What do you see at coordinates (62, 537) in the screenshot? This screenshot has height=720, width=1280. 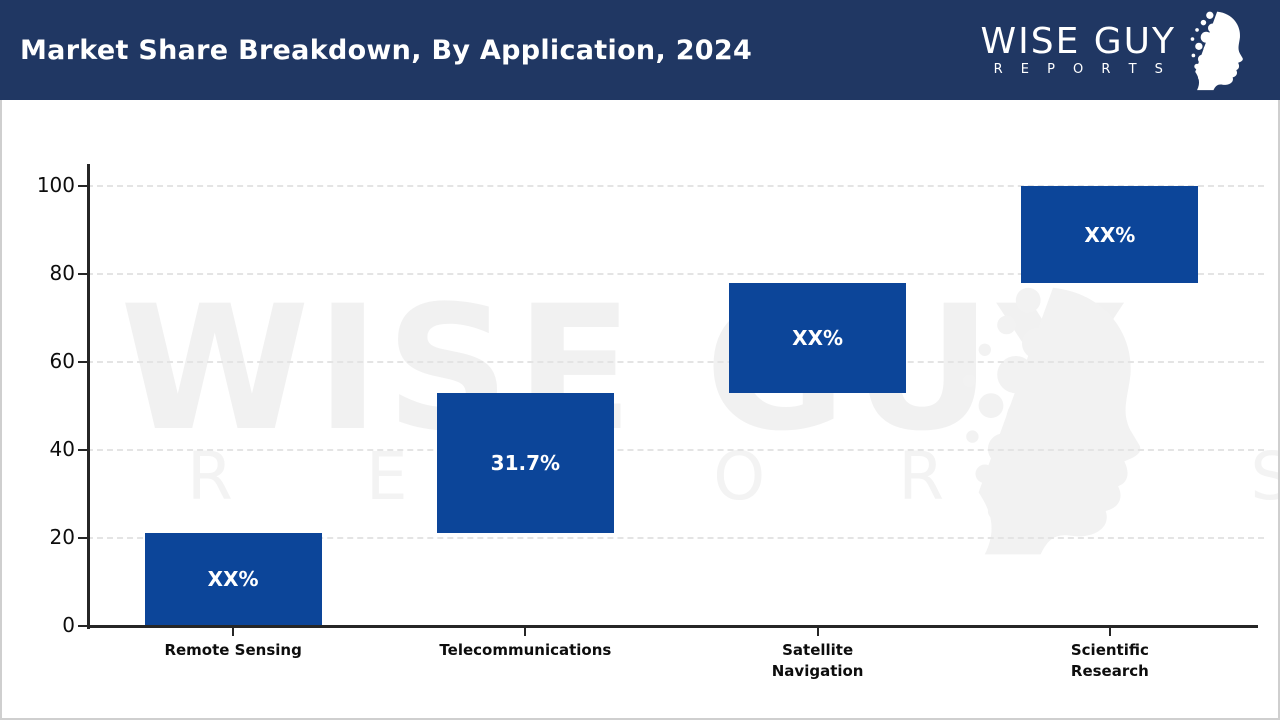 I see `y-tick-label: 20` at bounding box center [62, 537].